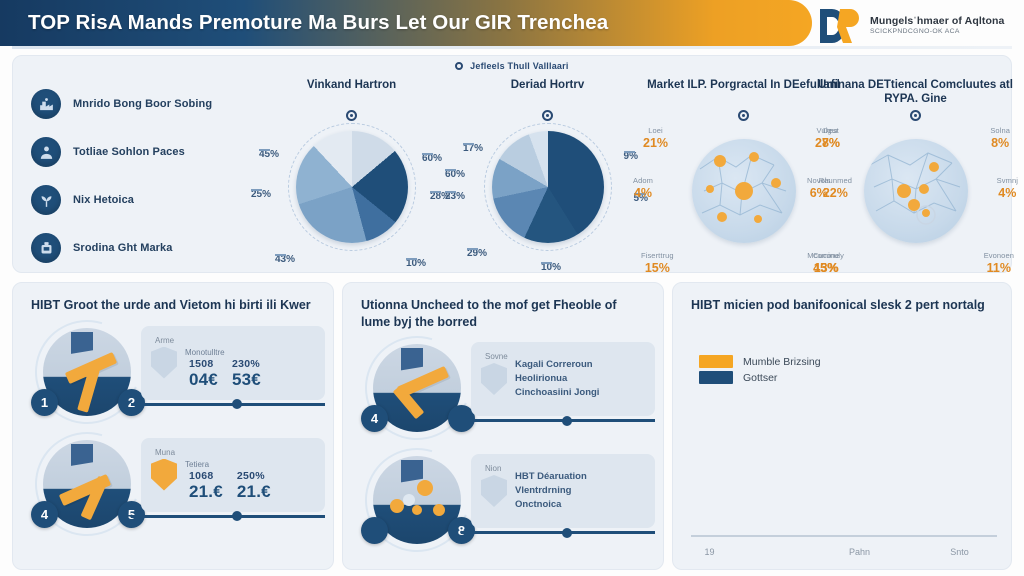 This screenshot has width=1024, height=576. I want to click on list-item: Totliae Sohlon Paces, so click(143, 152).